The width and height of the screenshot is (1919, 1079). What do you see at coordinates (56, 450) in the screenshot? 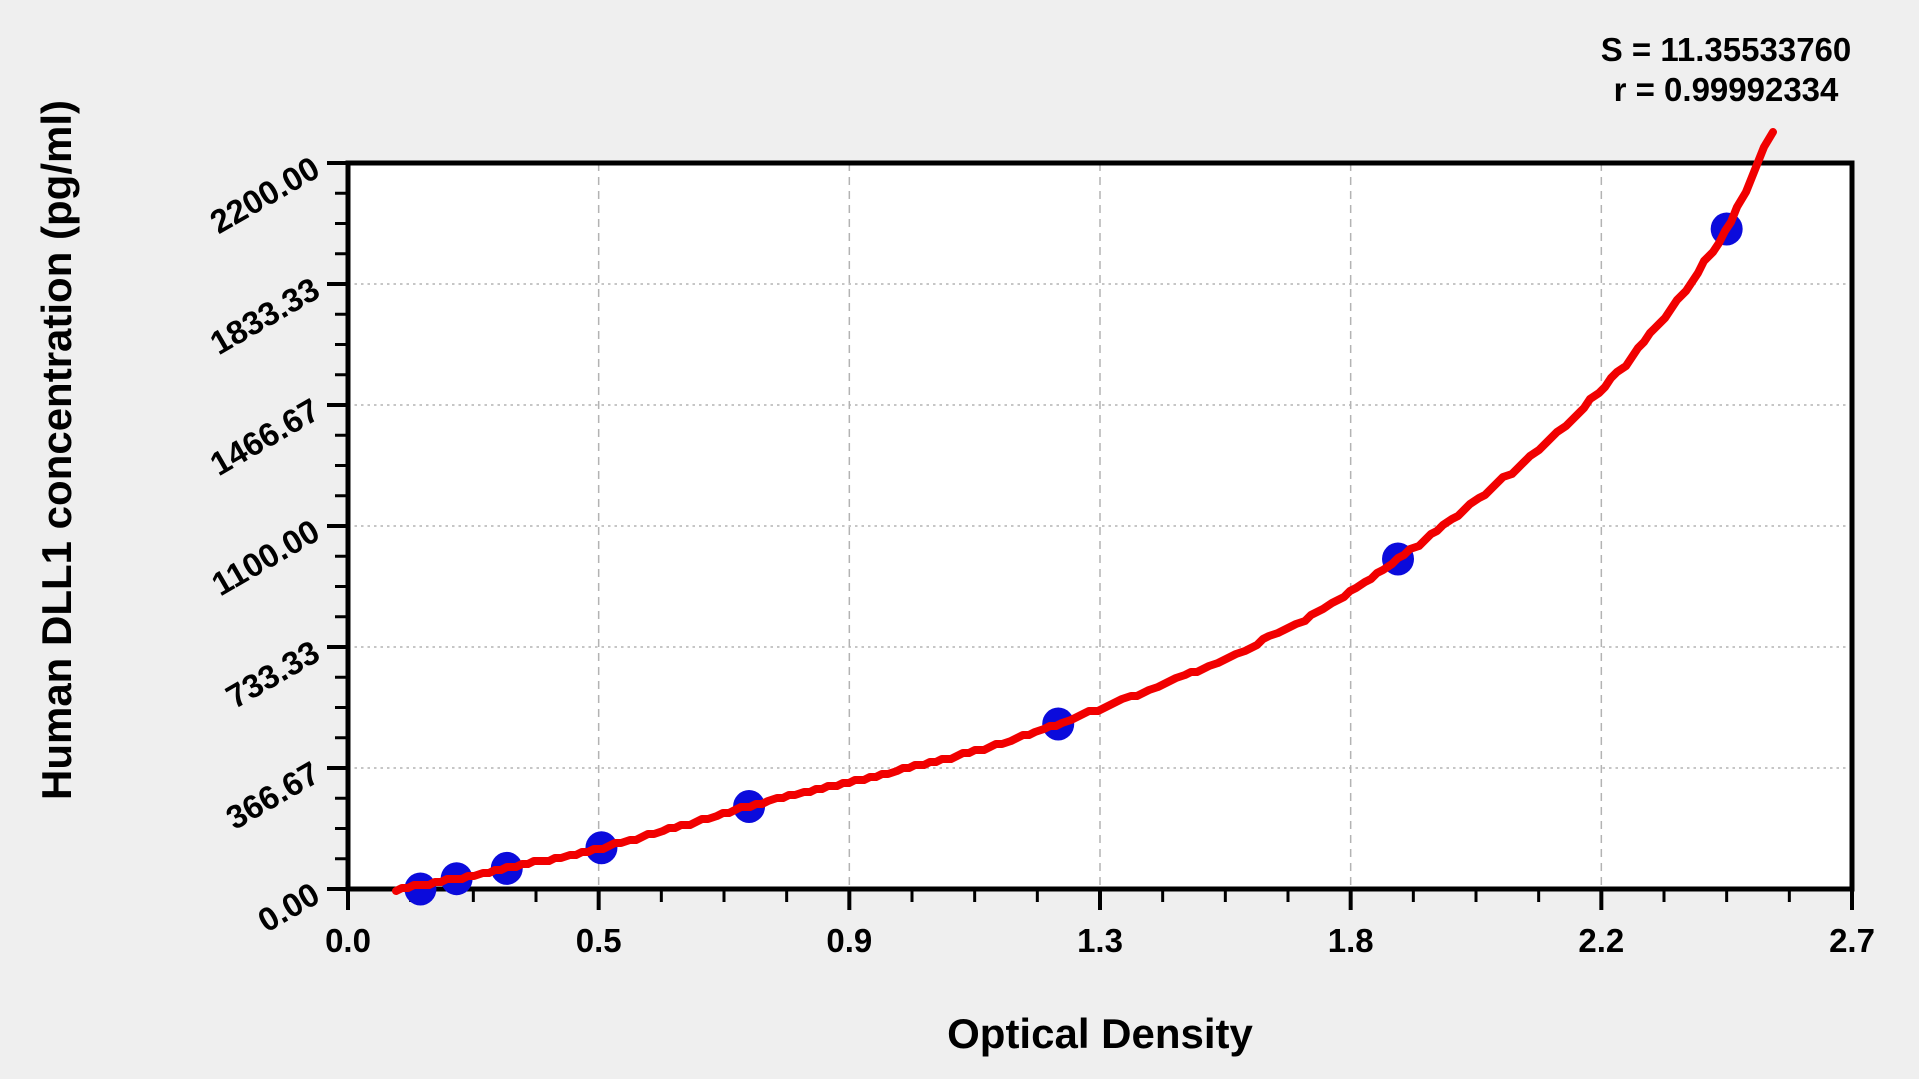
I see `y-axis-title: Human DLL1 concentration (pg/ml)` at bounding box center [56, 450].